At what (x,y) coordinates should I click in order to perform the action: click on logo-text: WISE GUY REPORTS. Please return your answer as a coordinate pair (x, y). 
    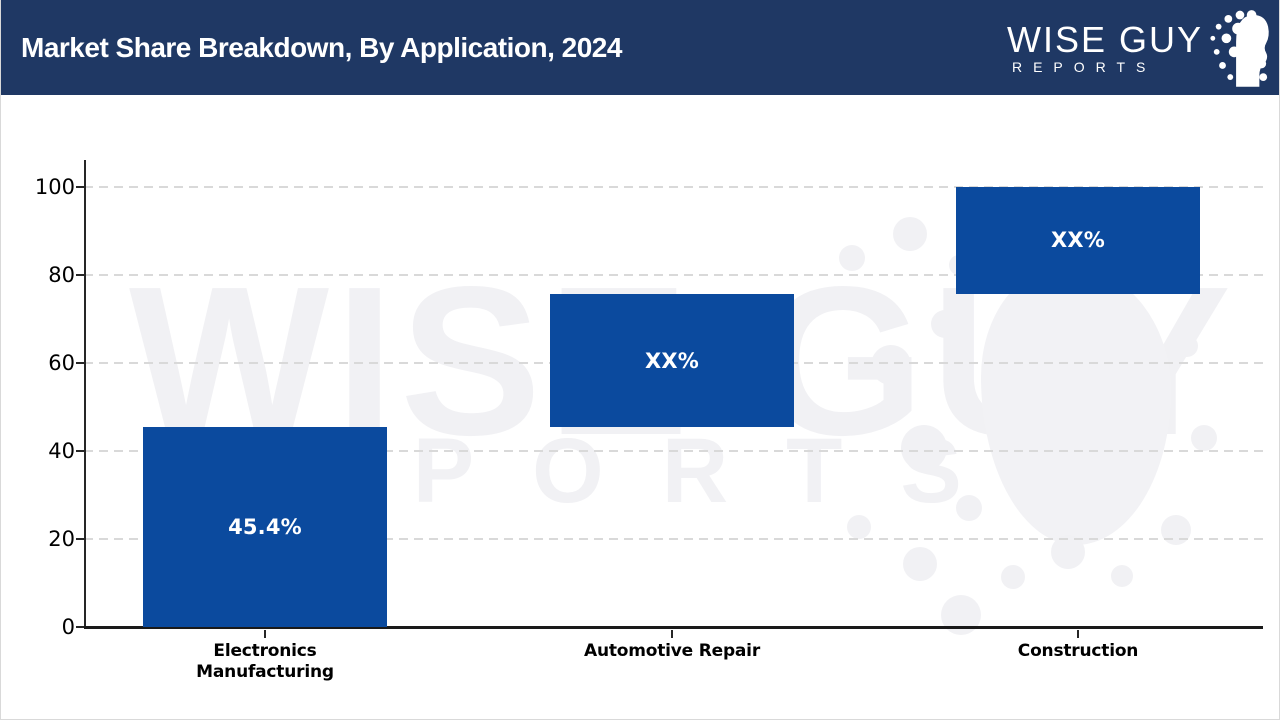
    Looking at the image, I should click on (1105, 48).